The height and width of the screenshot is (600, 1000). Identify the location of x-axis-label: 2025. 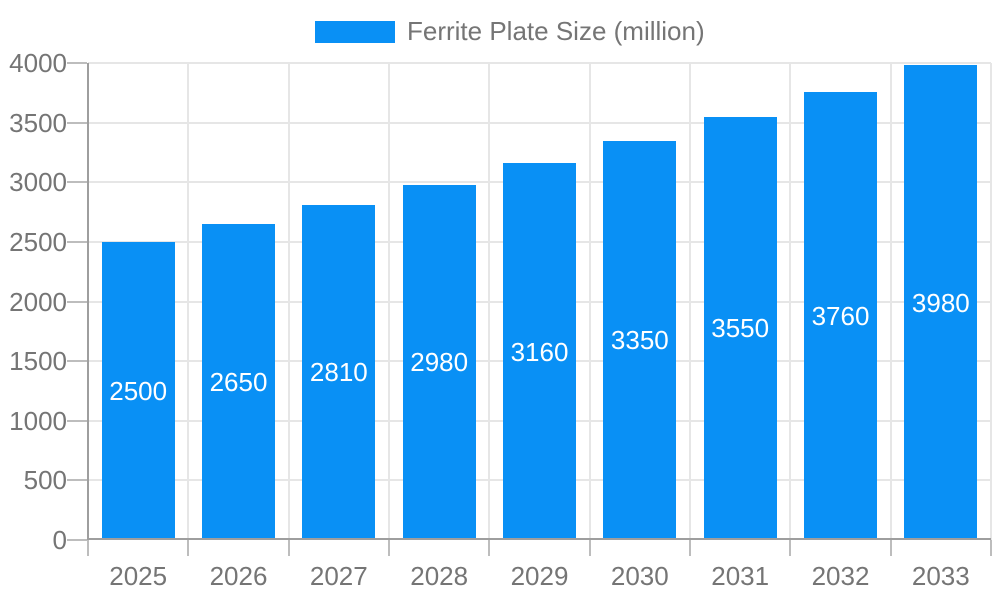
(138, 576).